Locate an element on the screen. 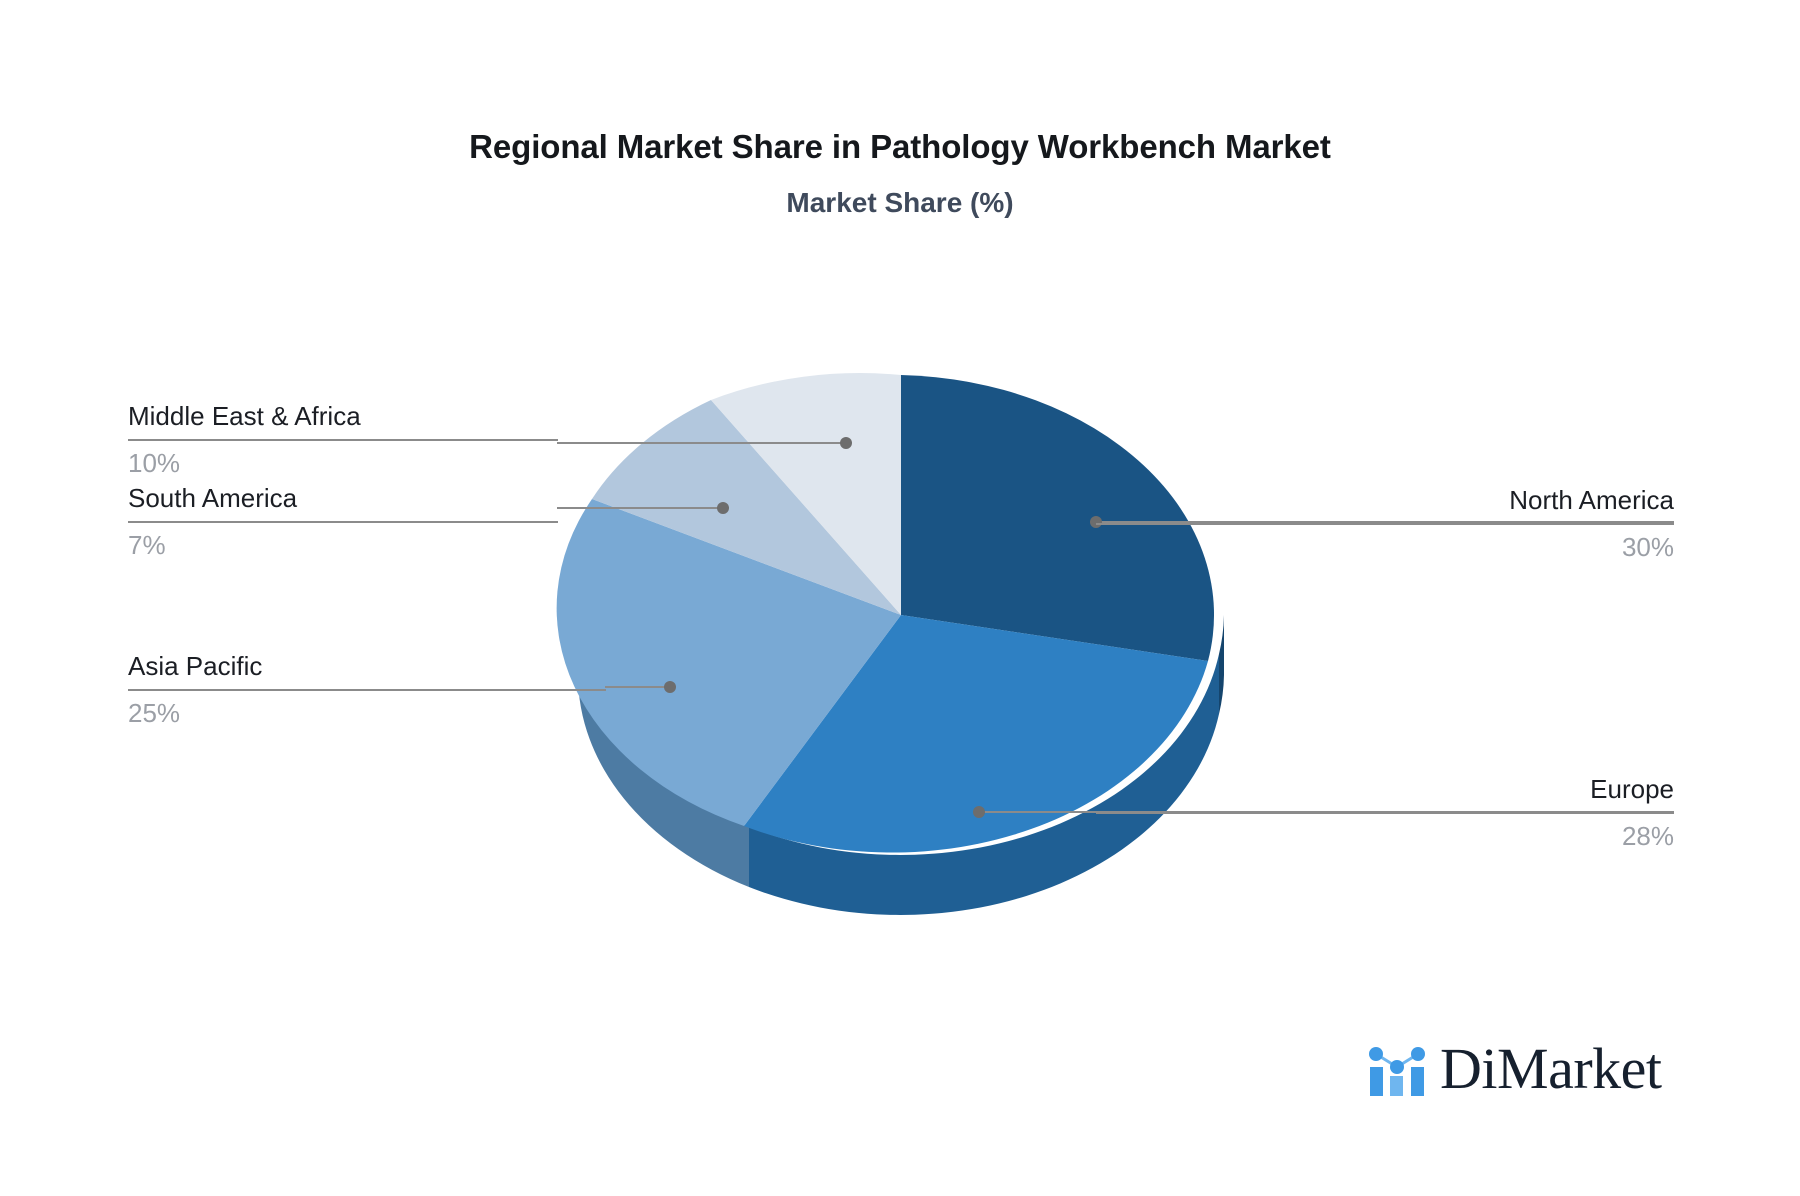 The height and width of the screenshot is (1196, 1800). callout-value: 7% is located at coordinates (147, 544).